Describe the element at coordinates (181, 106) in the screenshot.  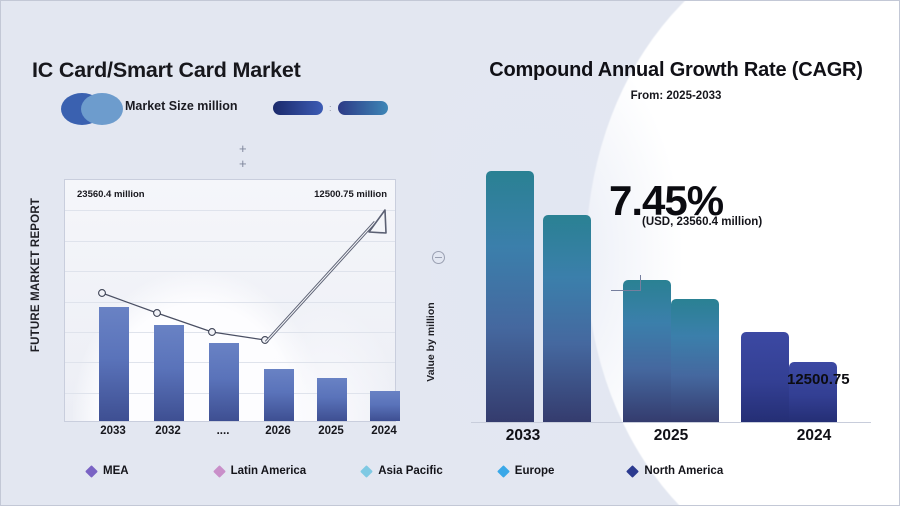
I see `market-size-label: Market Size million` at that location.